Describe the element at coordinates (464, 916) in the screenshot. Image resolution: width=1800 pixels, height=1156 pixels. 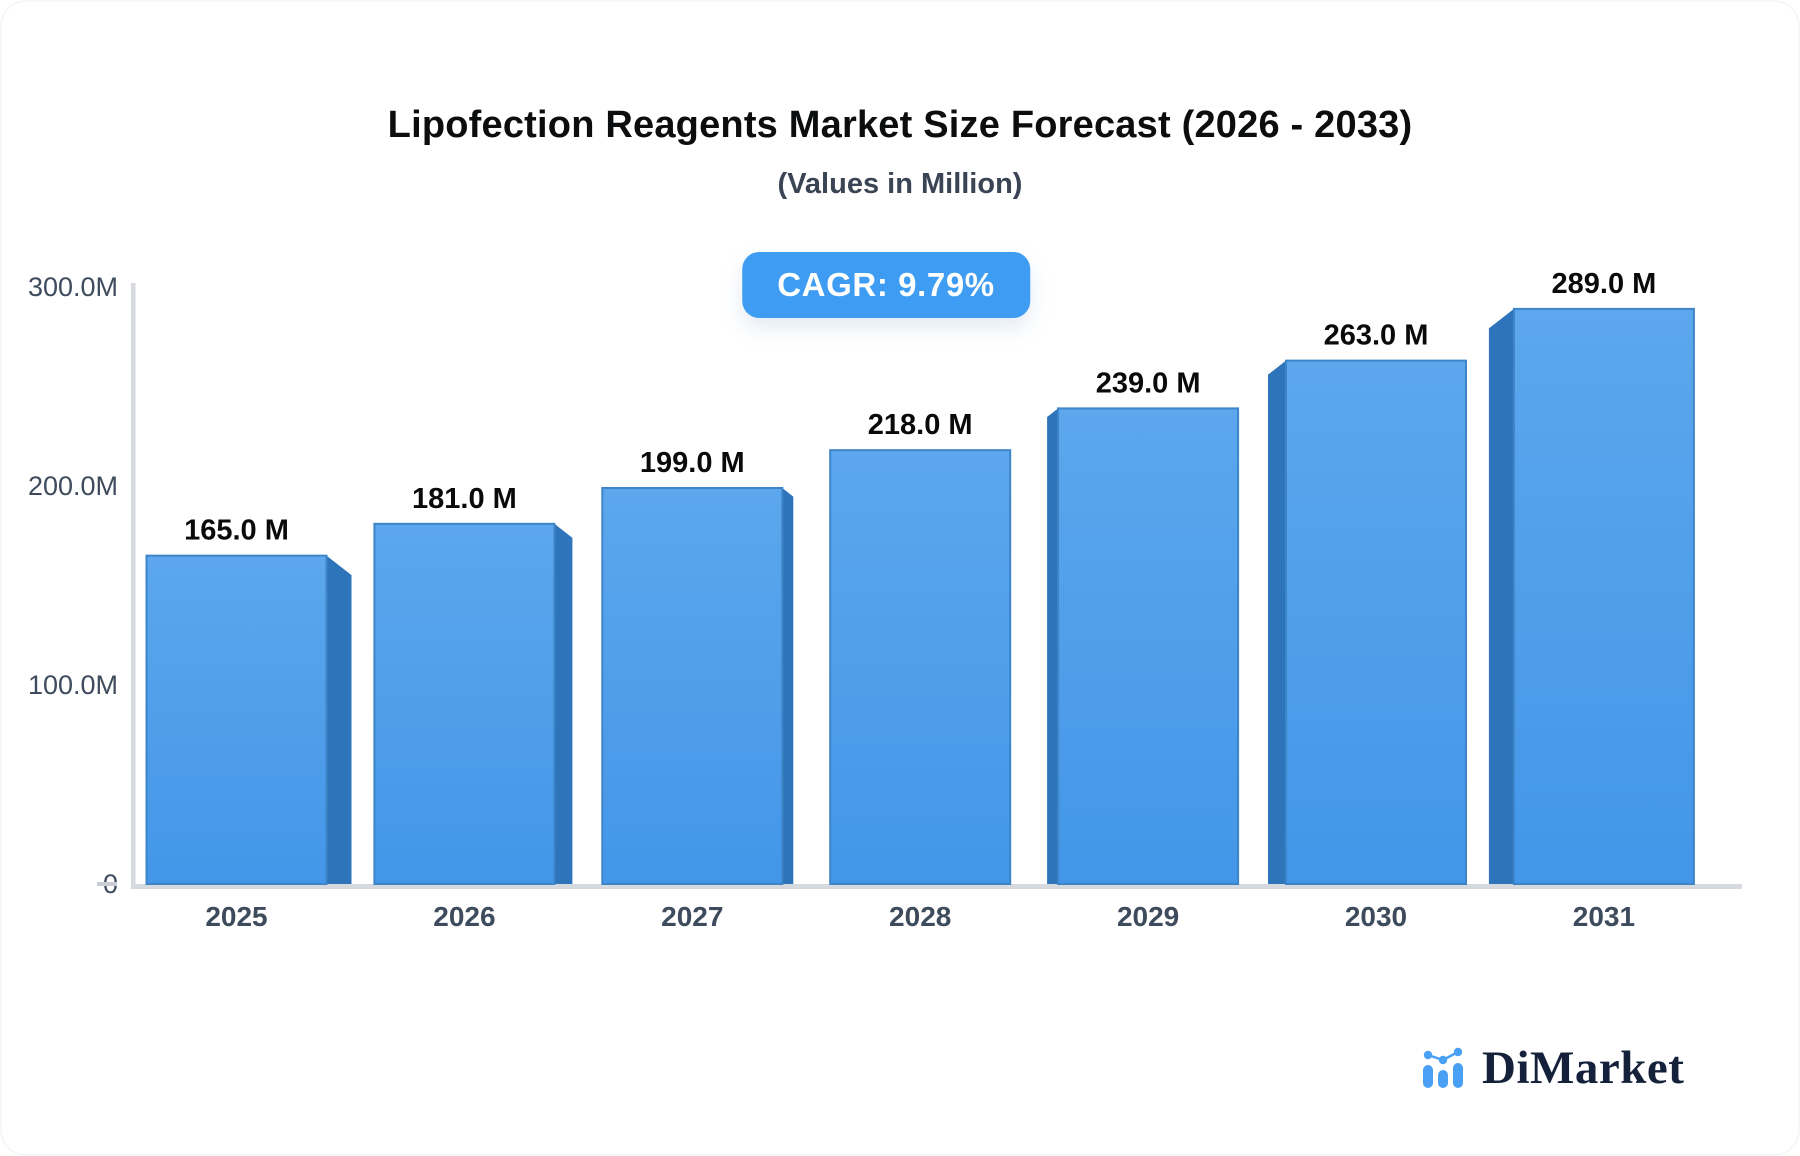
I see `x-tick-label: 2026` at that location.